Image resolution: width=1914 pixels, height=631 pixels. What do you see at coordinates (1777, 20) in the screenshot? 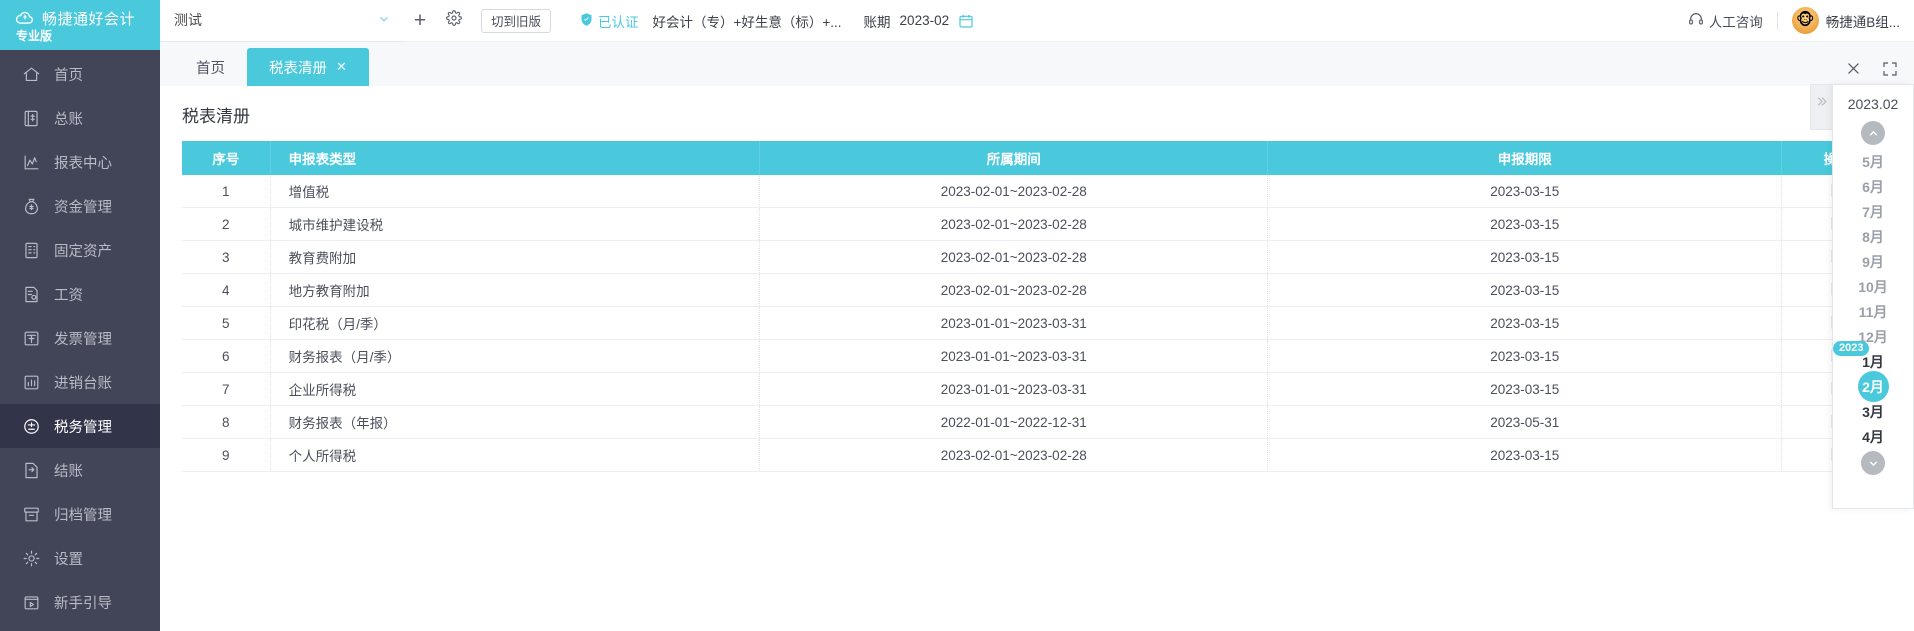
I see `divider` at bounding box center [1777, 20].